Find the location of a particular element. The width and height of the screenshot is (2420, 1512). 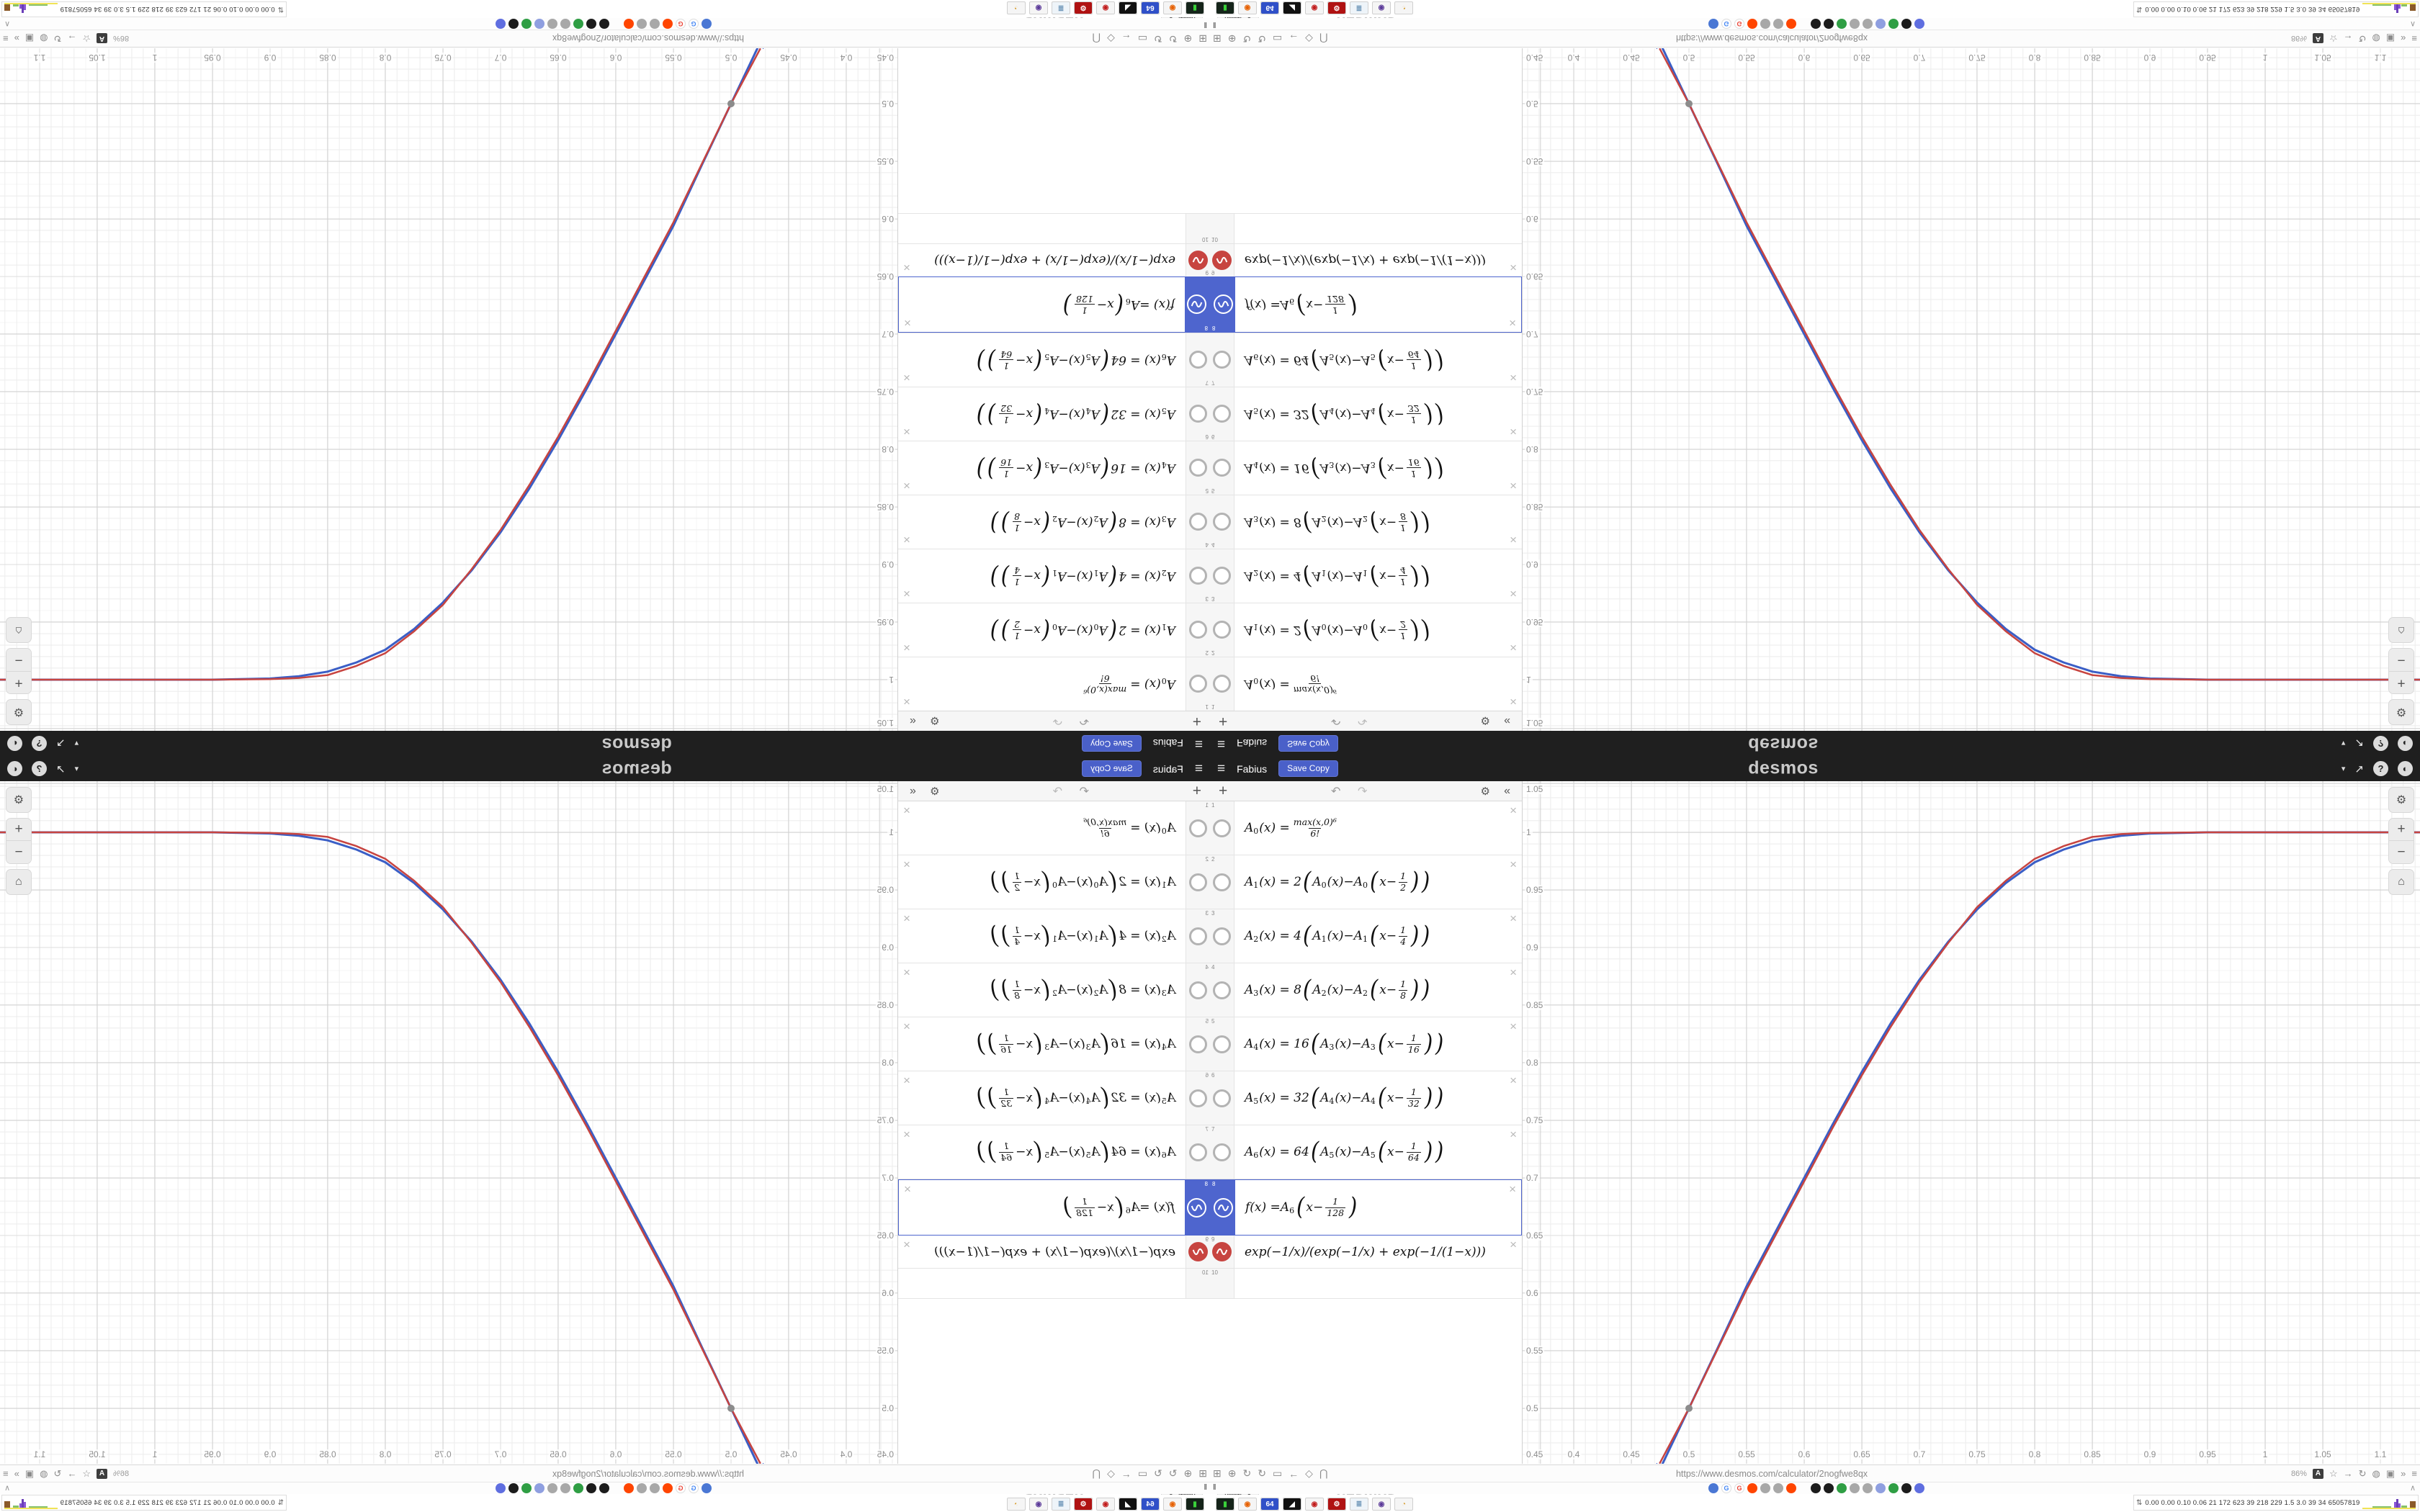

expression-gutter: 9 is located at coordinates (1222, 1252).